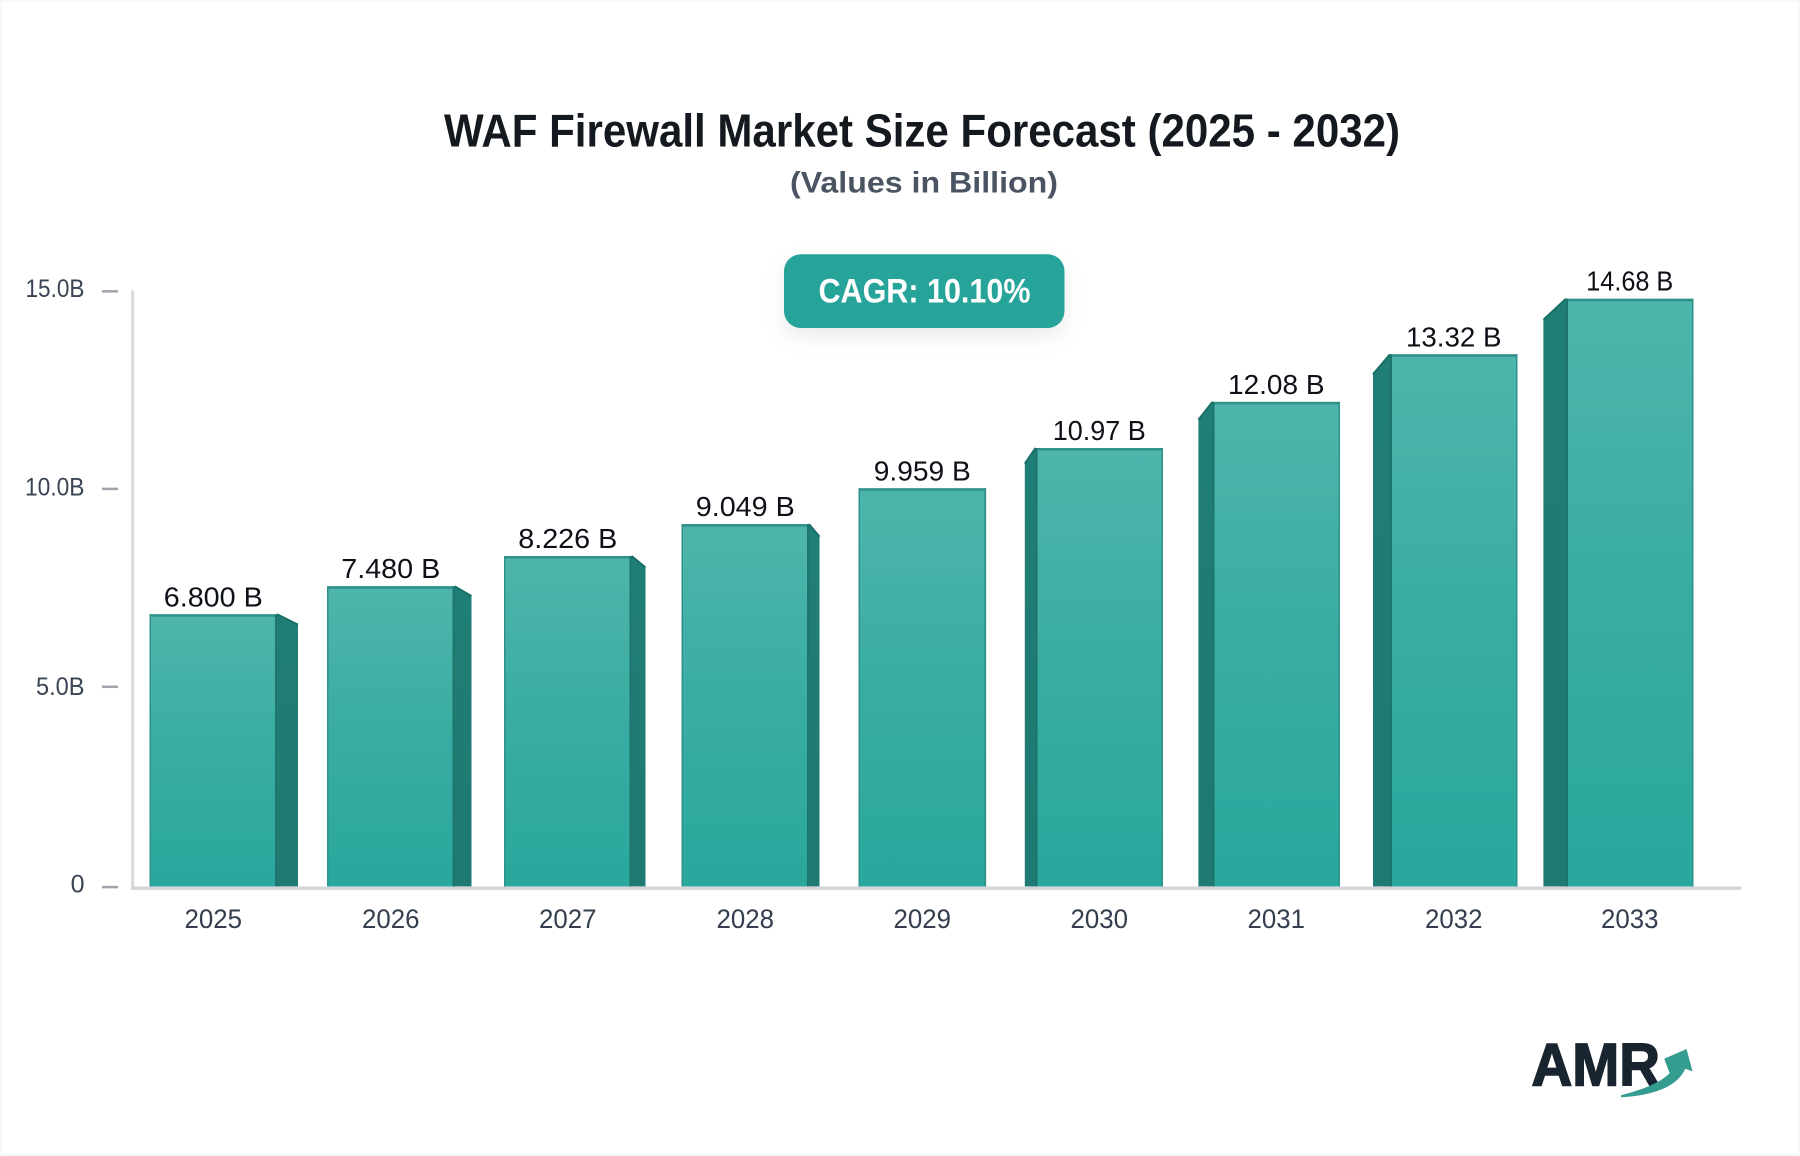 The image size is (1800, 1156). Describe the element at coordinates (391, 919) in the screenshot. I see `svg-text: 2026` at that location.